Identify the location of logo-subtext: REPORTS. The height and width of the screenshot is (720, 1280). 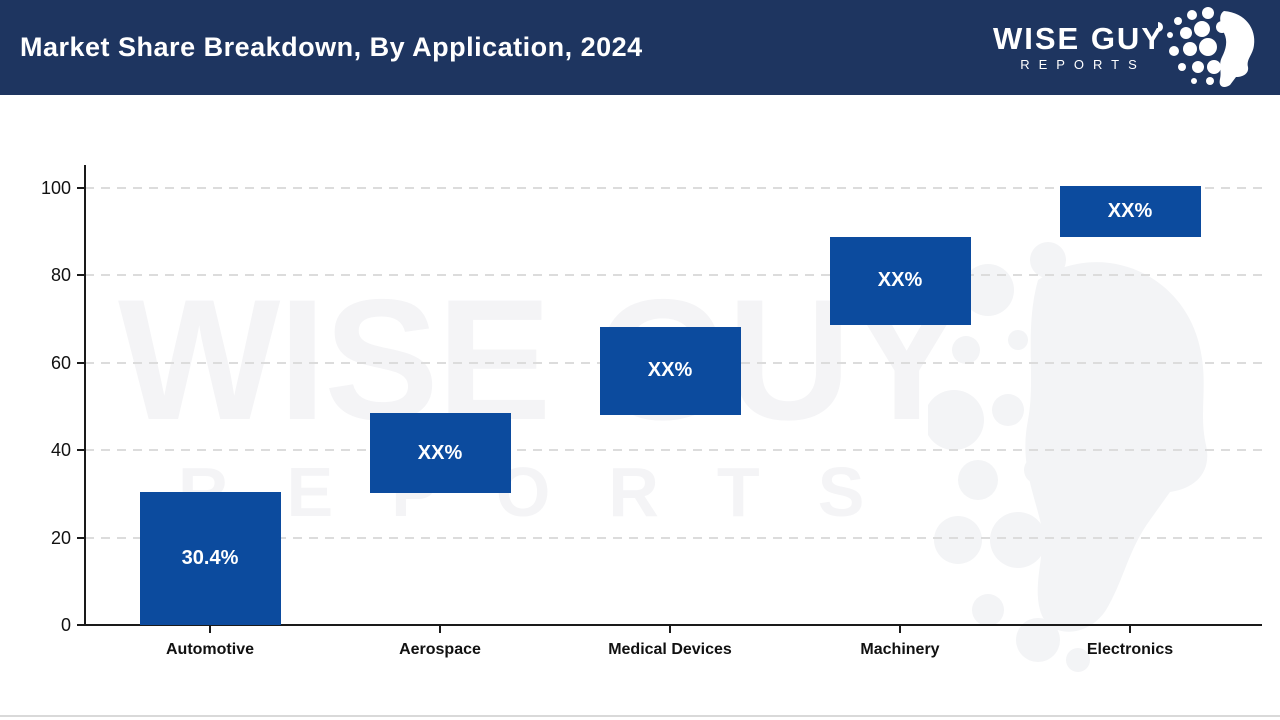
(1083, 64).